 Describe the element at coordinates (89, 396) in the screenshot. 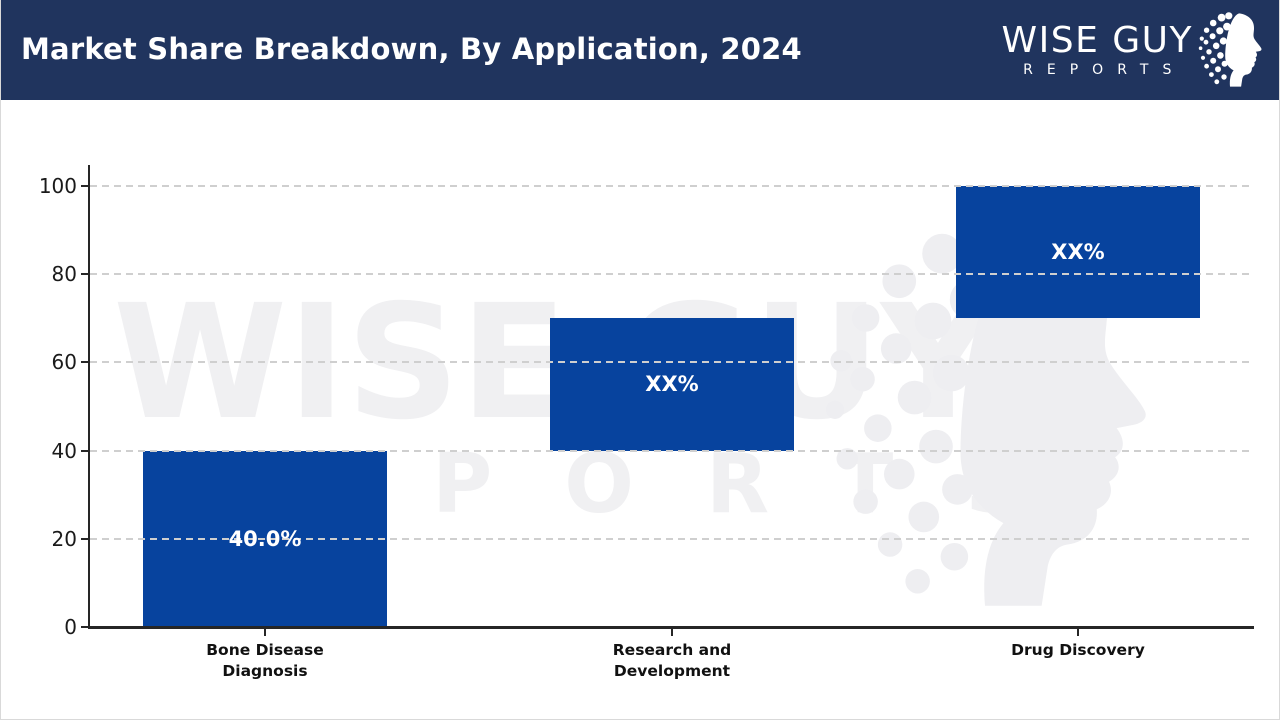

I see `y-axis-line` at that location.